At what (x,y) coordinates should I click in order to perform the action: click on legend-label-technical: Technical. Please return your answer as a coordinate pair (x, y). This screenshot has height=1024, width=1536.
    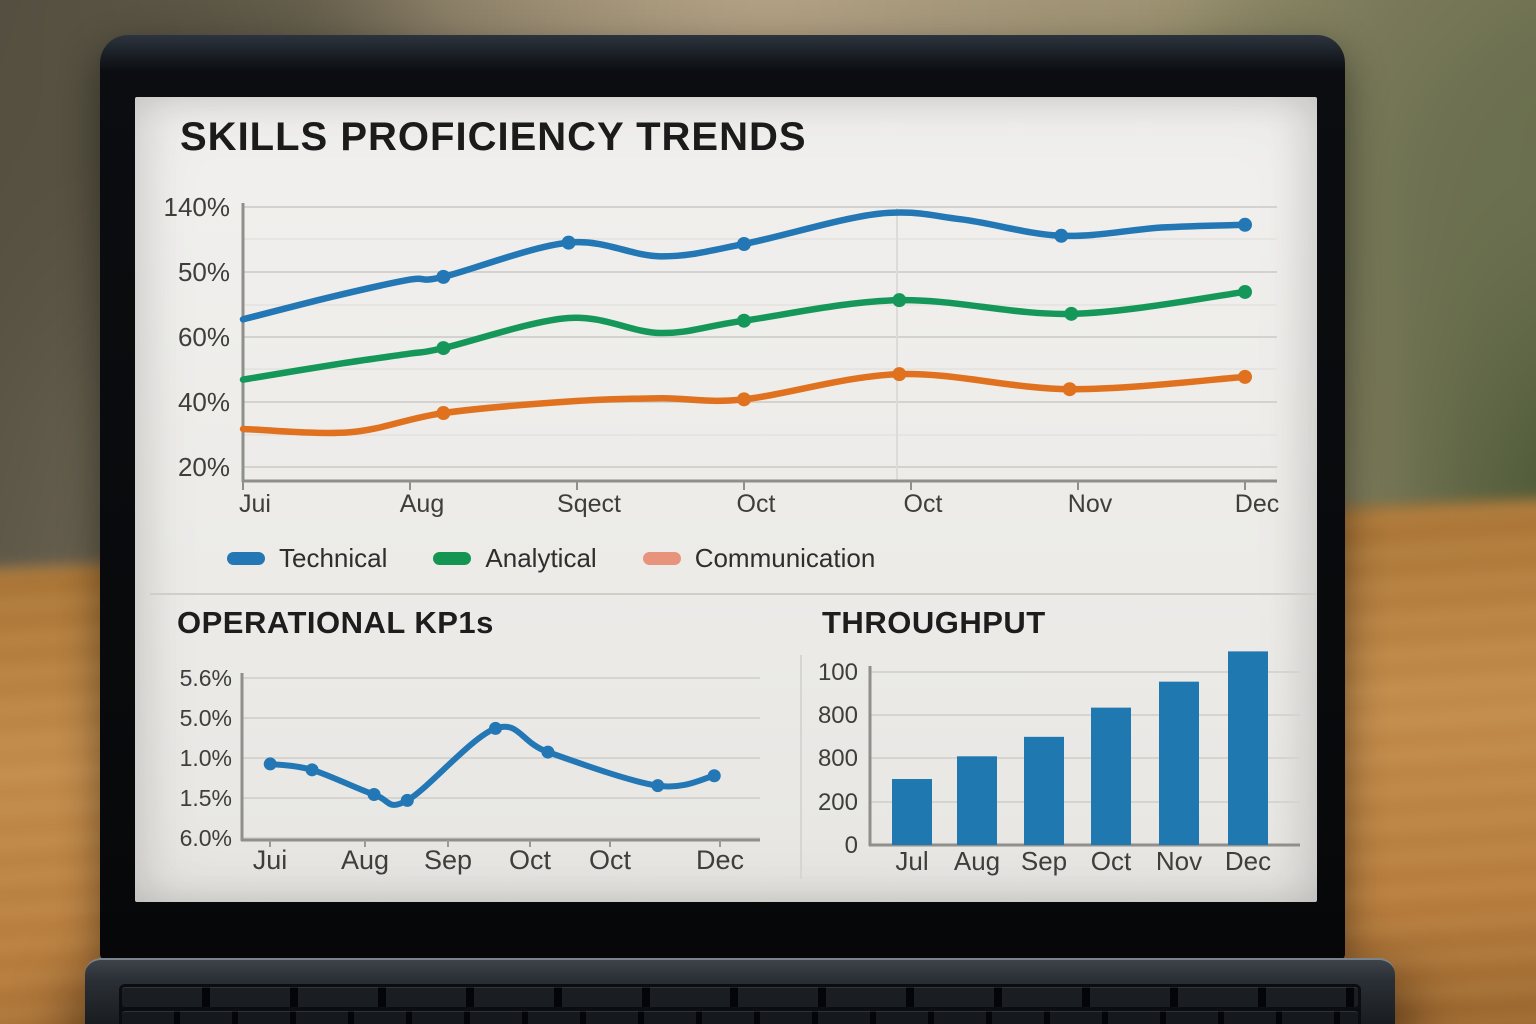
    Looking at the image, I should click on (333, 558).